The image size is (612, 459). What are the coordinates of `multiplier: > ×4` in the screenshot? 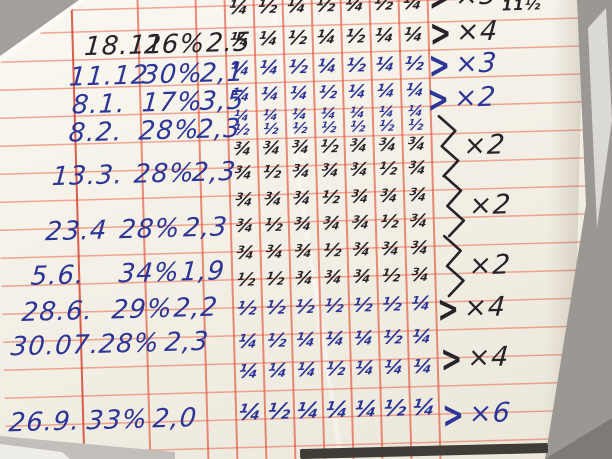 It's located at (470, 308).